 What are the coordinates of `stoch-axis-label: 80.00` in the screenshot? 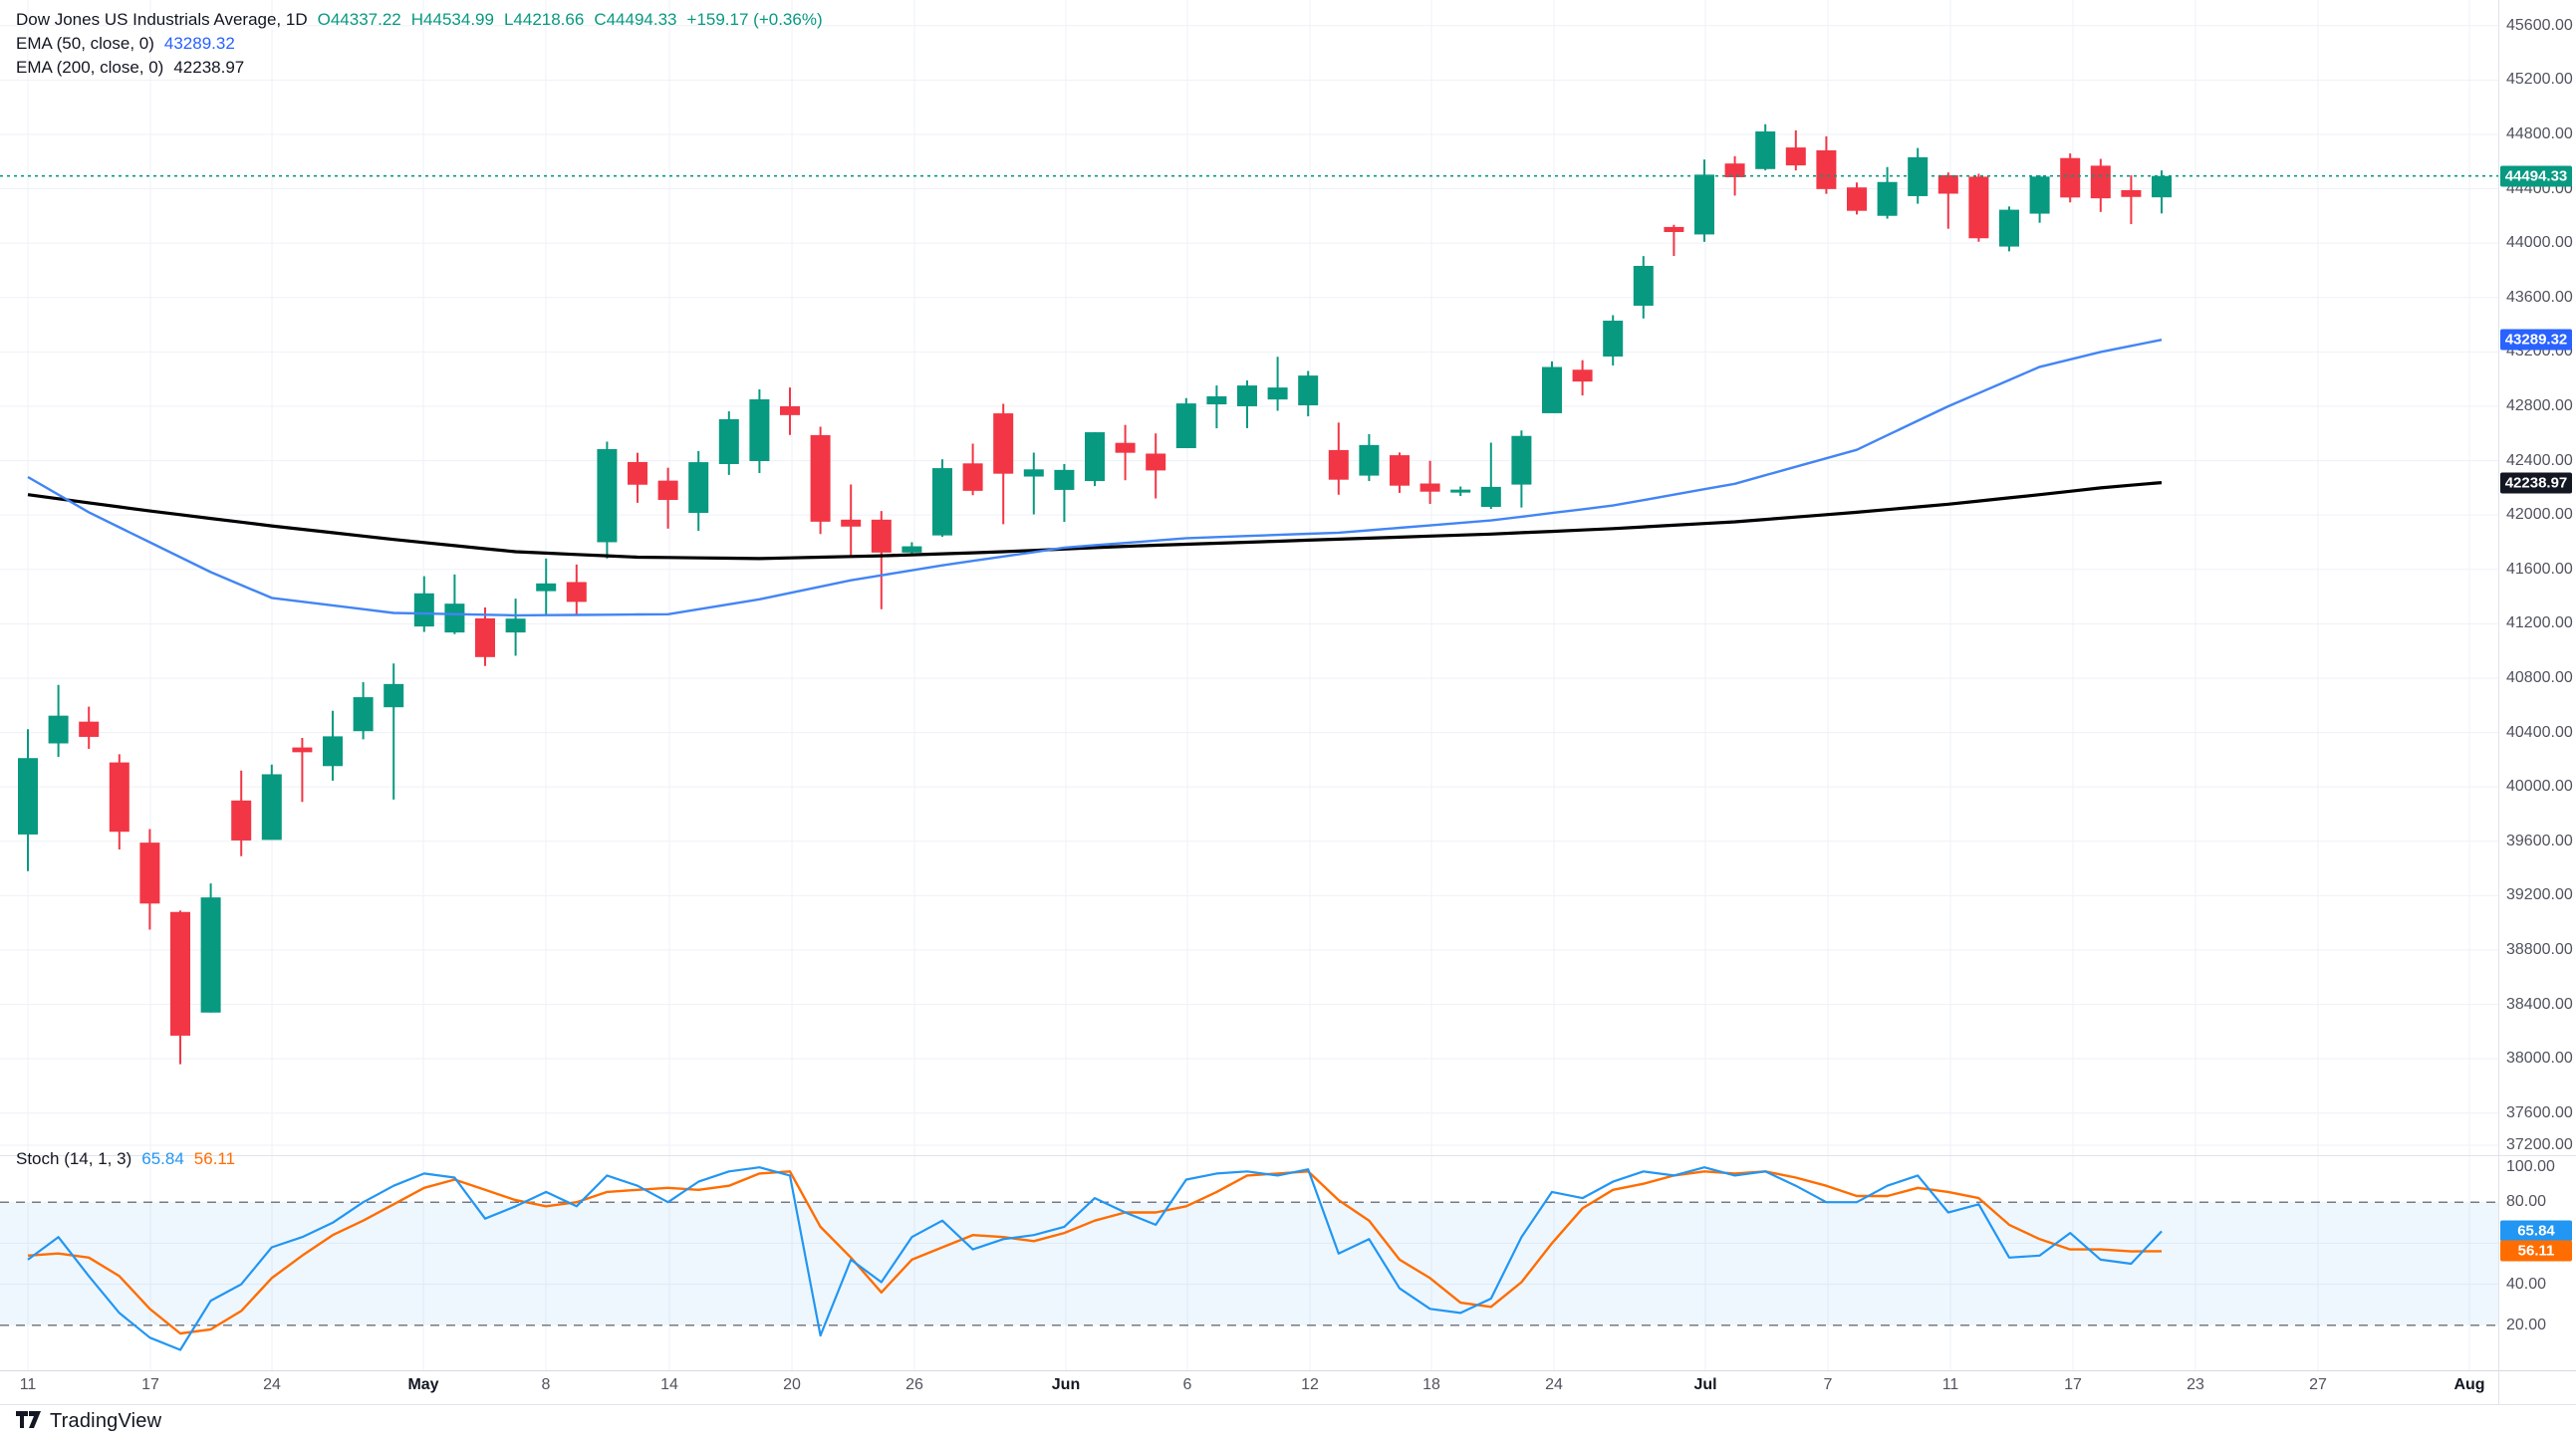 It's located at (2526, 1202).